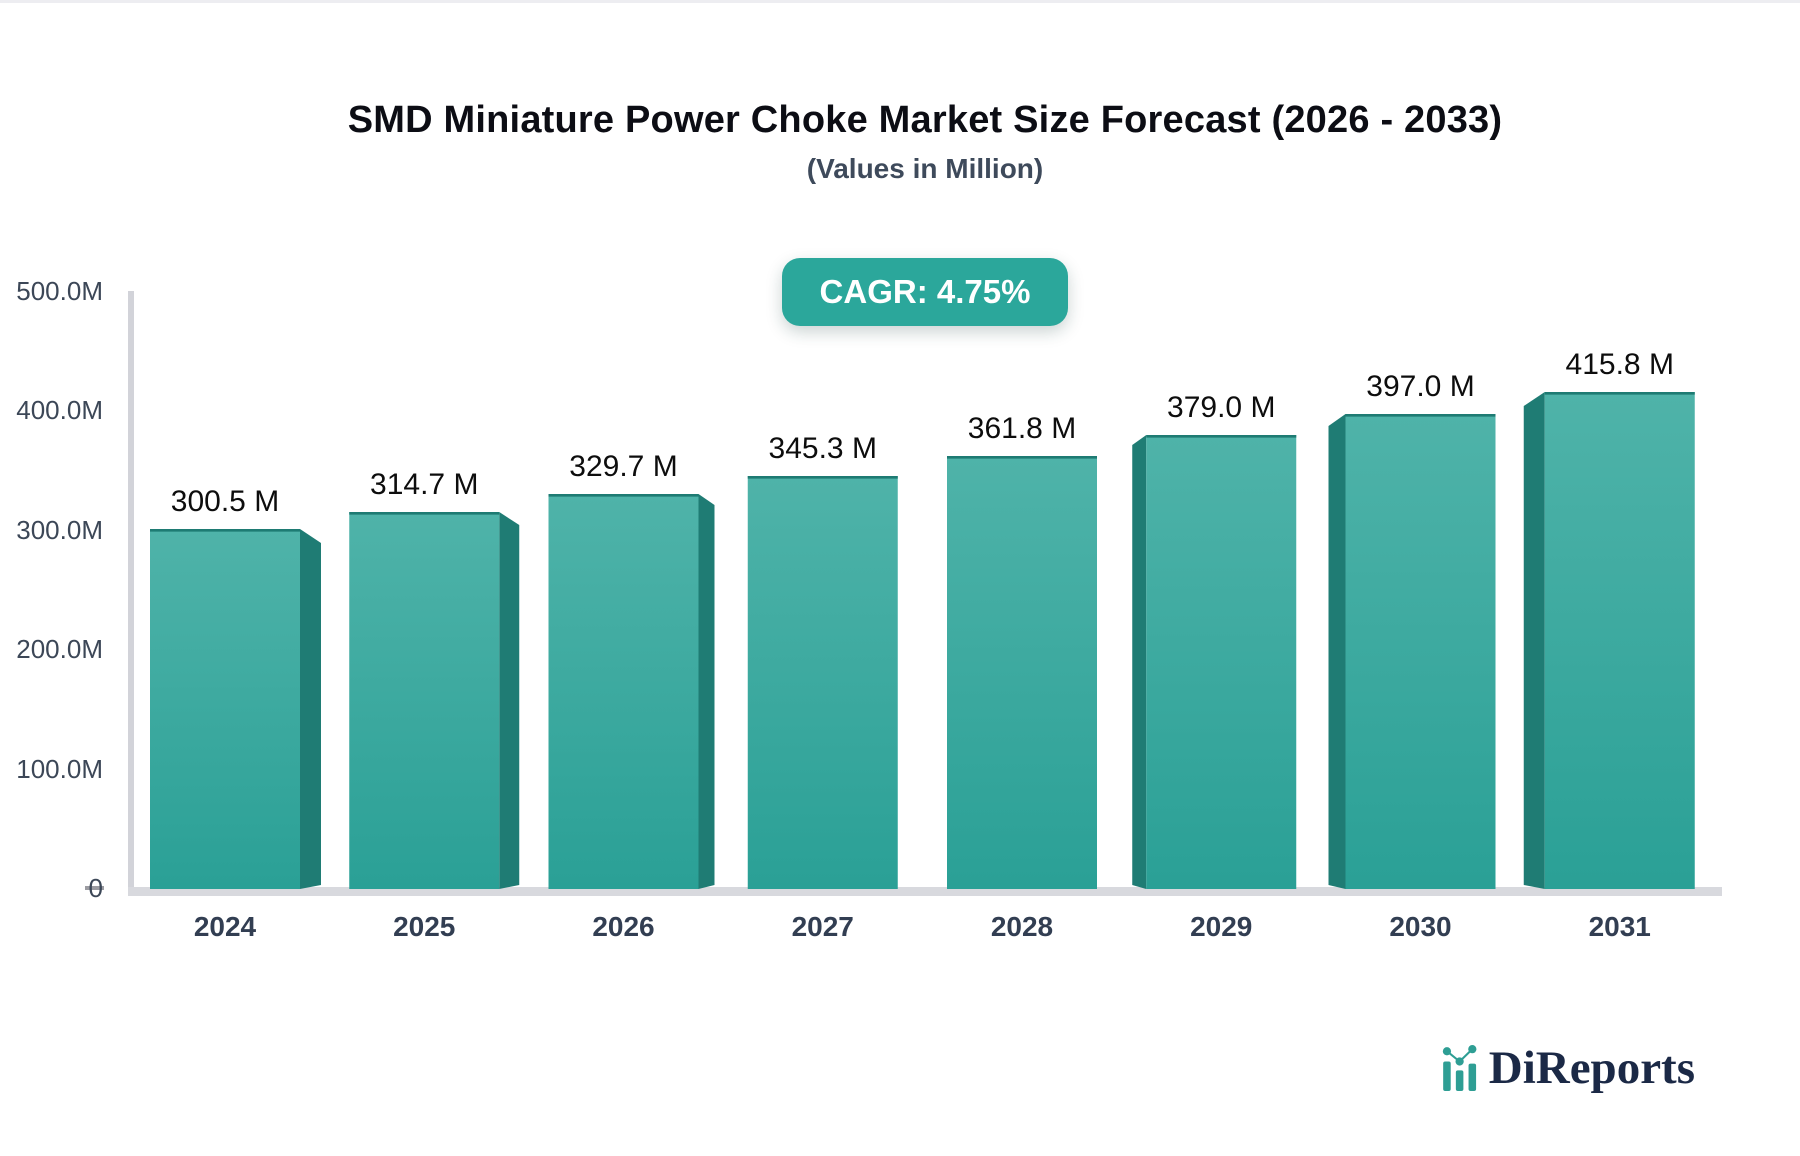  What do you see at coordinates (1022, 926) in the screenshot?
I see `x-tick-2028: 2028` at bounding box center [1022, 926].